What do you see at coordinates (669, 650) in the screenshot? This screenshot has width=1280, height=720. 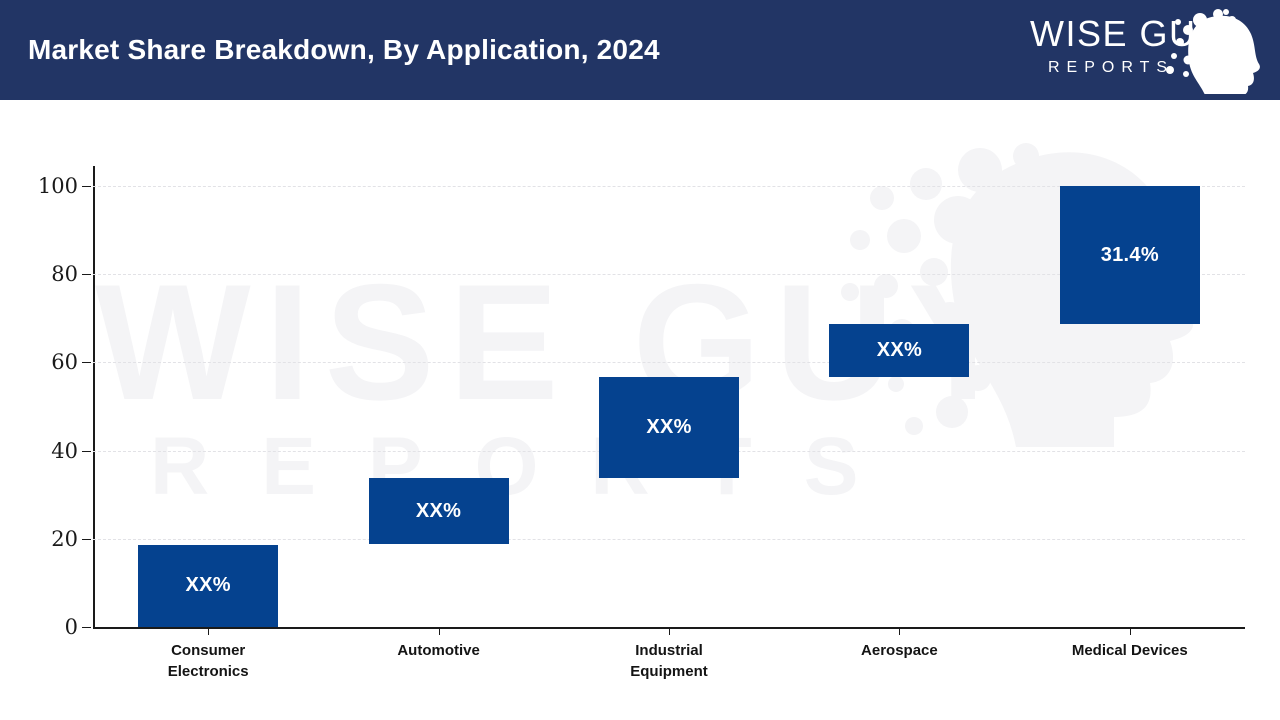 I see `x-category-line: Industrial` at bounding box center [669, 650].